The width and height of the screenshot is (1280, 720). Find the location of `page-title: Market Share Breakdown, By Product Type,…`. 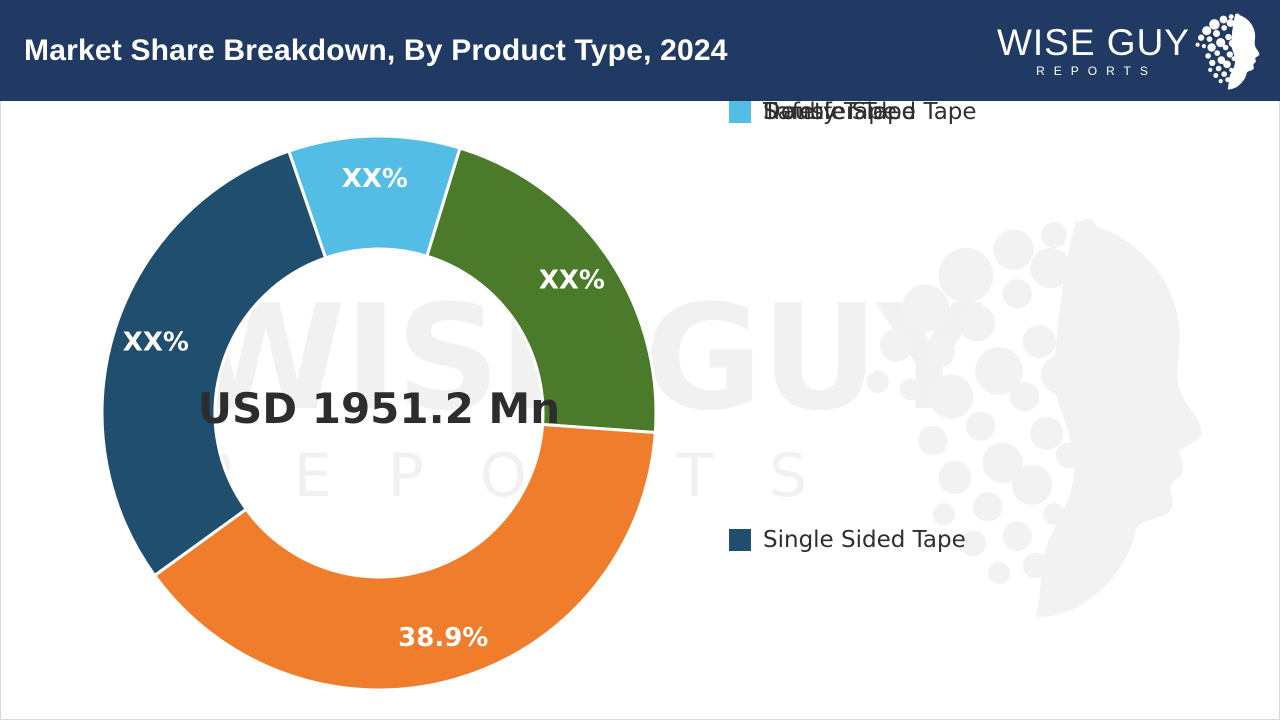

page-title: Market Share Breakdown, By Product Type,… is located at coordinates (376, 50).